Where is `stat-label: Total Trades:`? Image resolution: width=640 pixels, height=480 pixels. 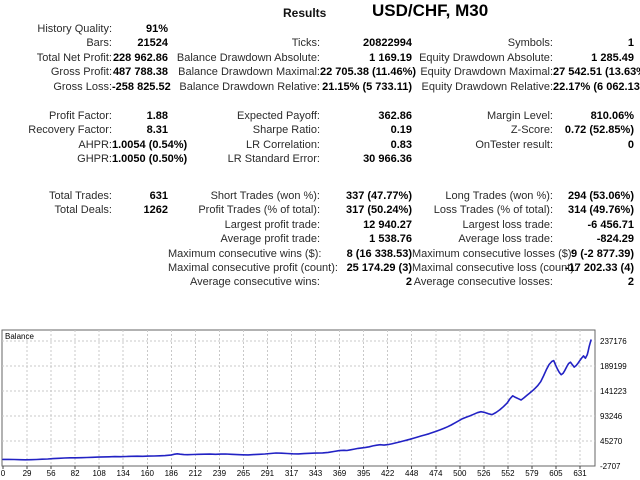 stat-label: Total Trades: is located at coordinates (80, 196).